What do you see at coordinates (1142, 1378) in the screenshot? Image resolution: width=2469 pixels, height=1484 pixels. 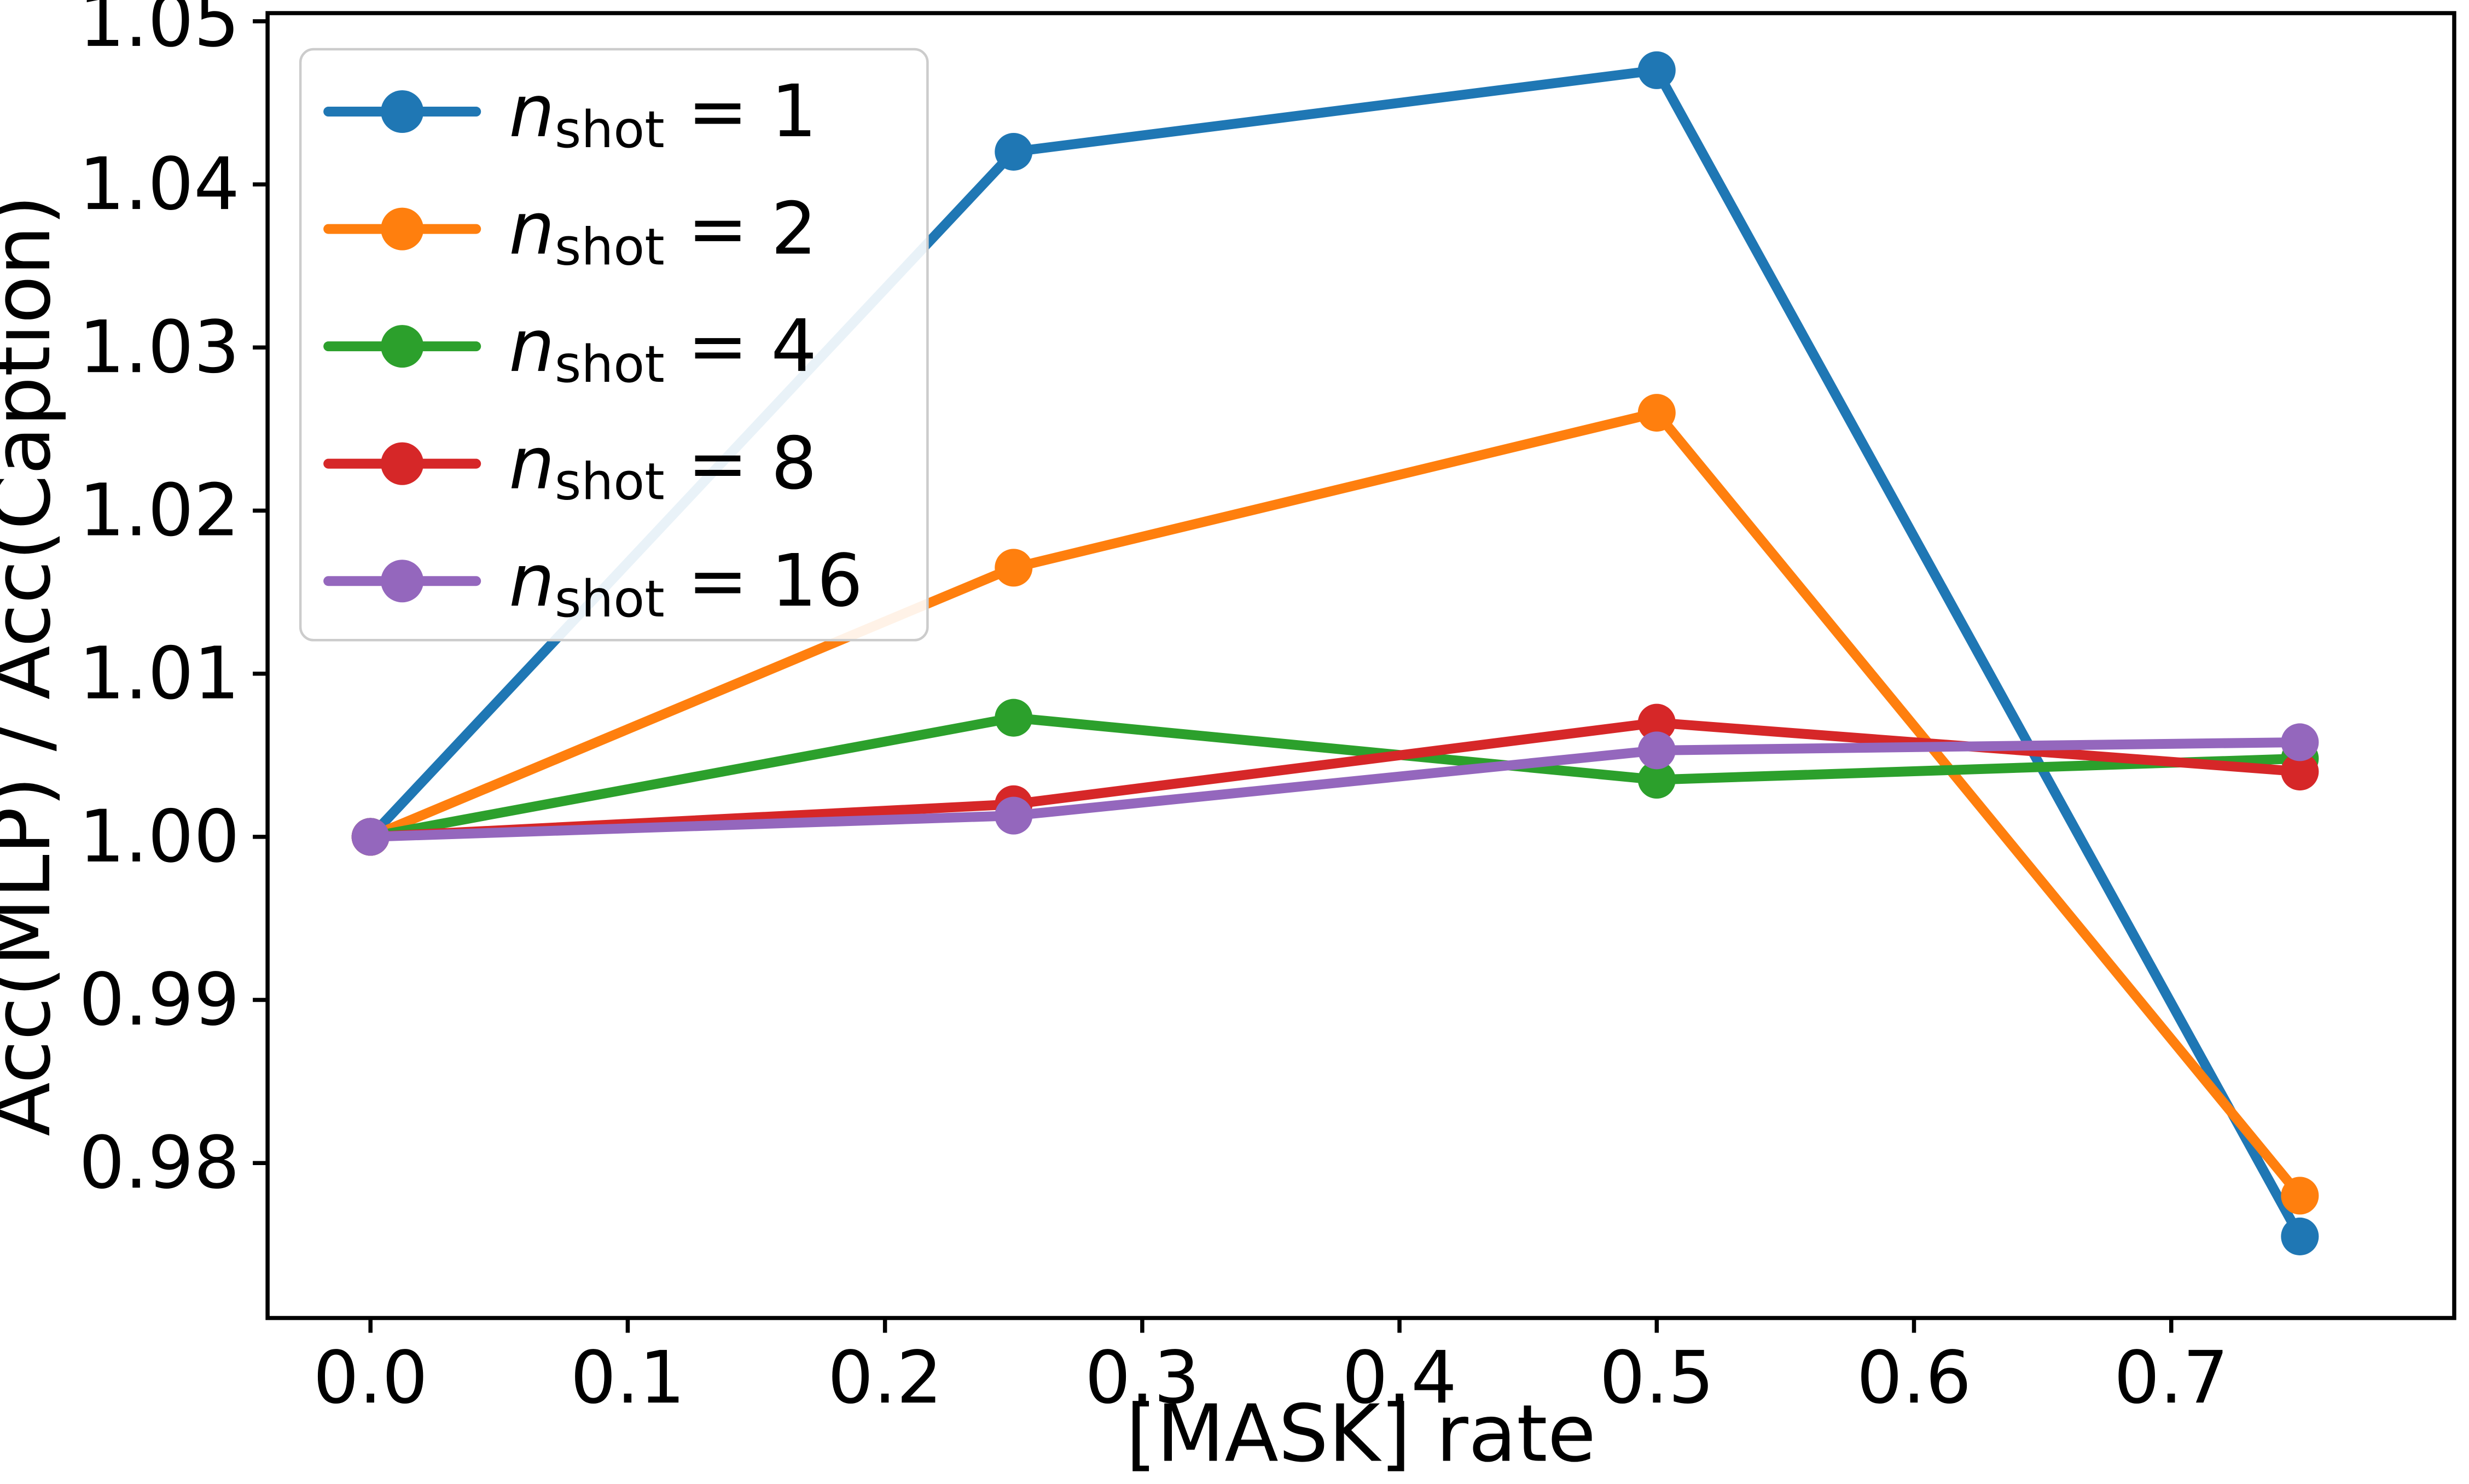 I see `x-tick-label: 0.3` at bounding box center [1142, 1378].